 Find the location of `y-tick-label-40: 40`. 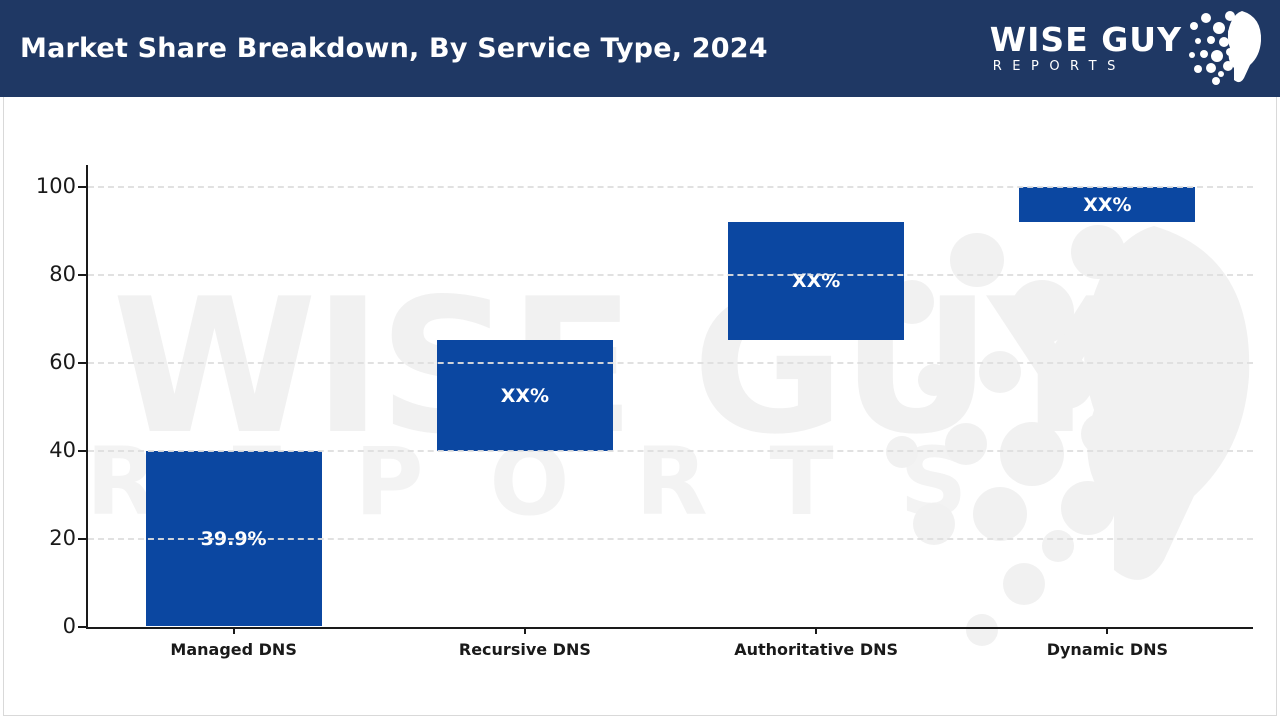

y-tick-label-40: 40 is located at coordinates (62, 449).